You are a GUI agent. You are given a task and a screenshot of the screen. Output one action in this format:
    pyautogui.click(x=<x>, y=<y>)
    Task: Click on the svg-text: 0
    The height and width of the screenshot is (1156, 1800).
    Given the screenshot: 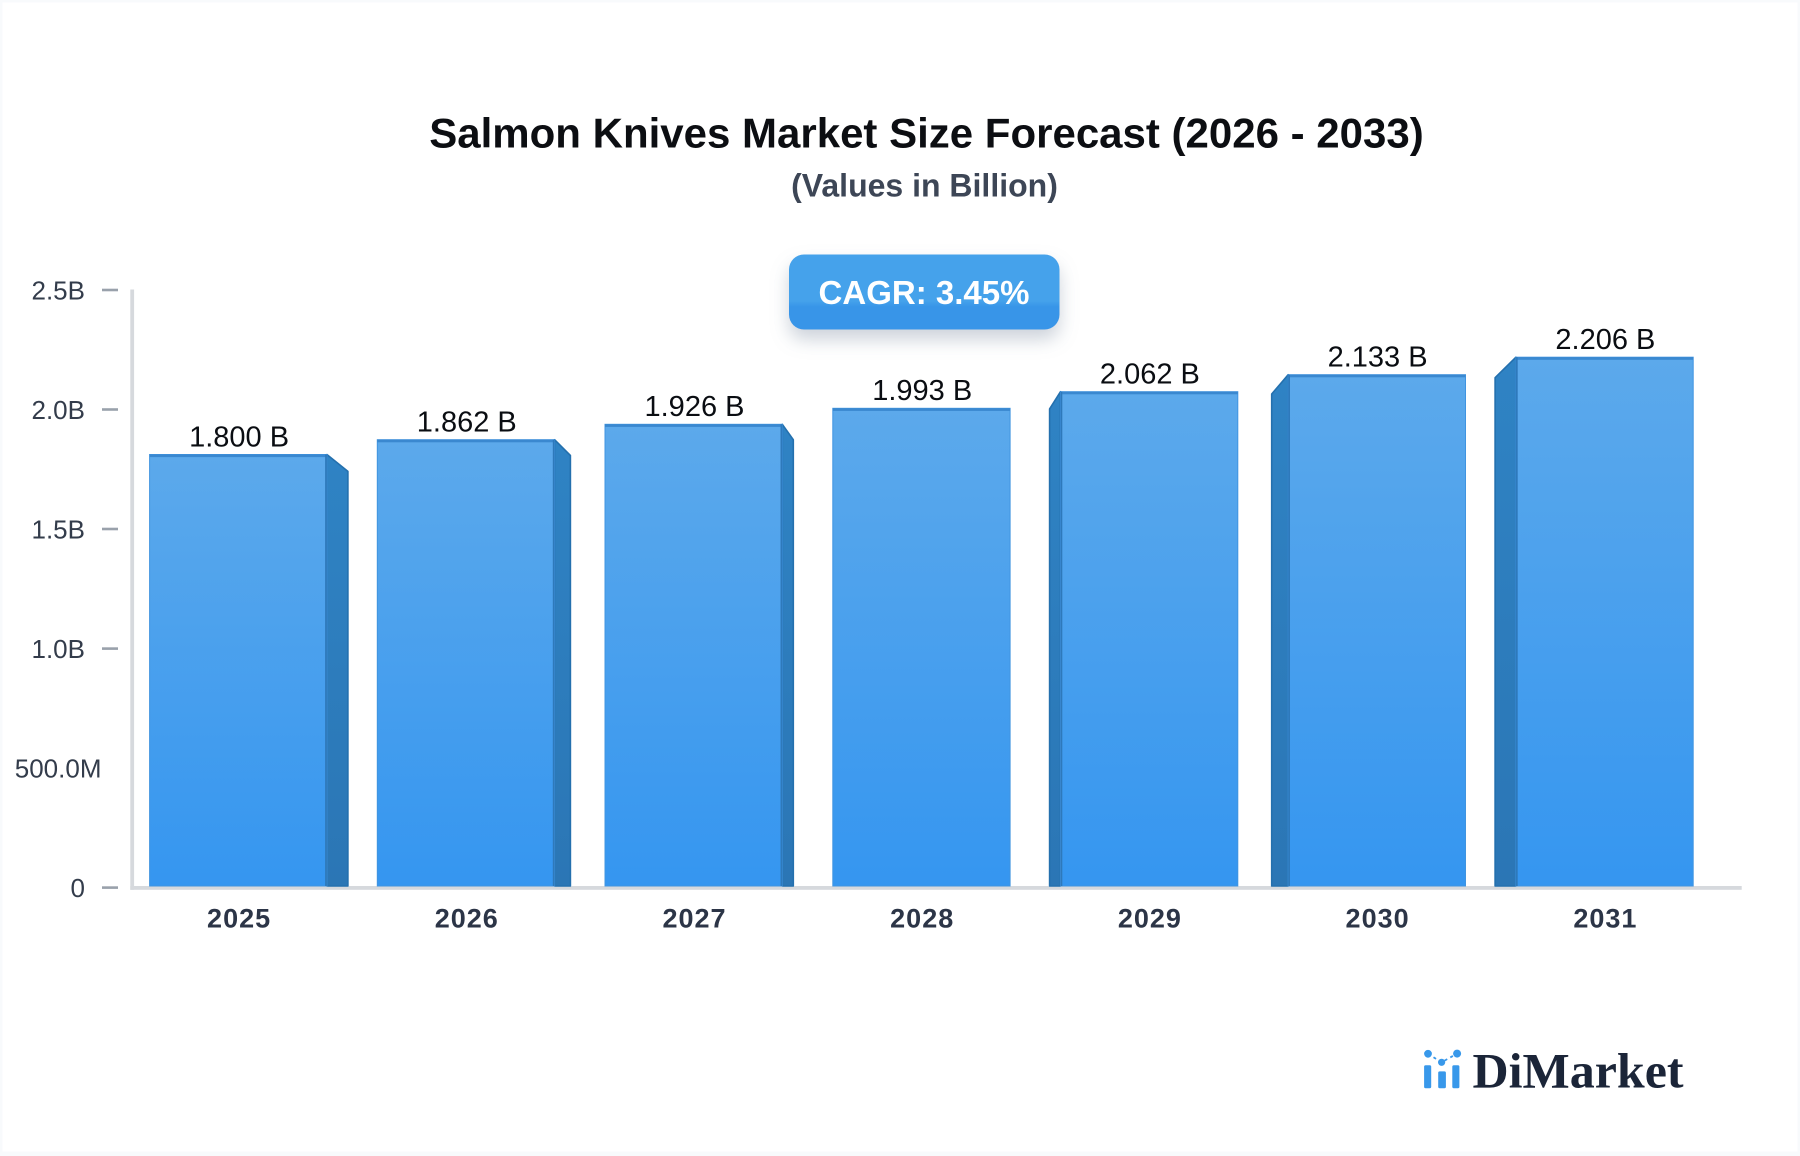 What is the action you would take?
    pyautogui.click(x=78, y=888)
    